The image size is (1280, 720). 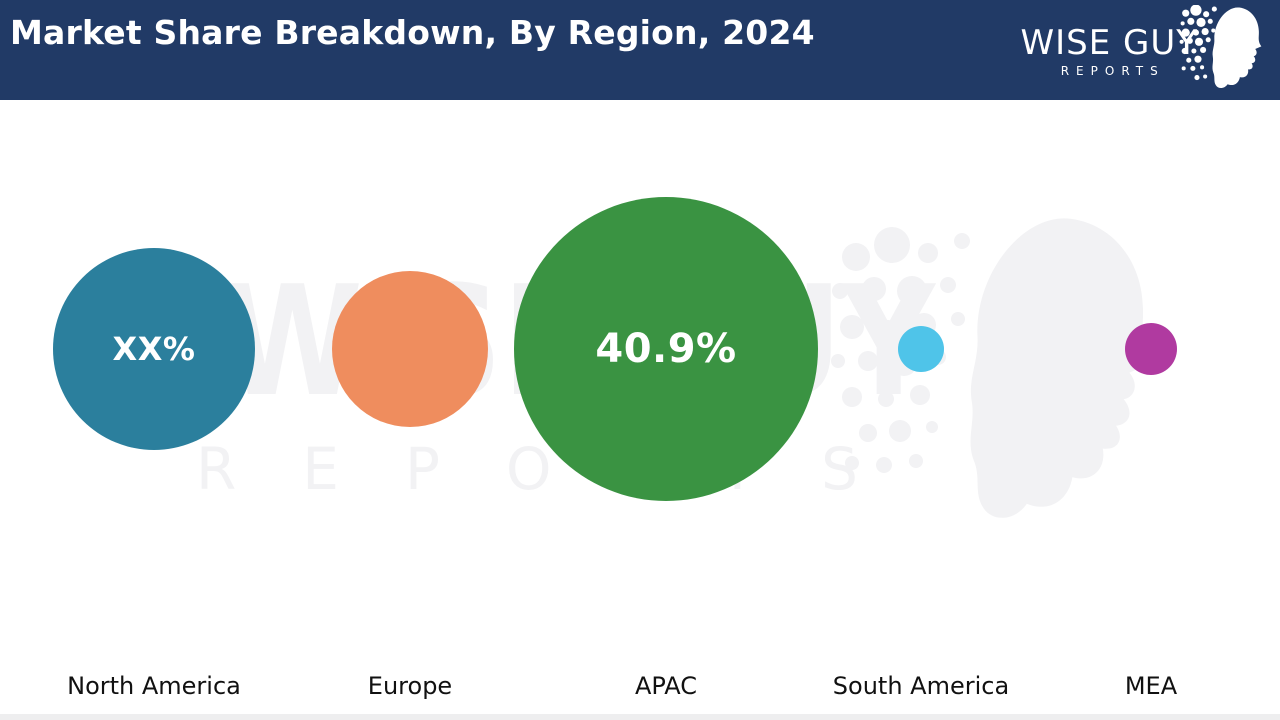 What do you see at coordinates (1151, 686) in the screenshot?
I see `category-label-mea: MEA` at bounding box center [1151, 686].